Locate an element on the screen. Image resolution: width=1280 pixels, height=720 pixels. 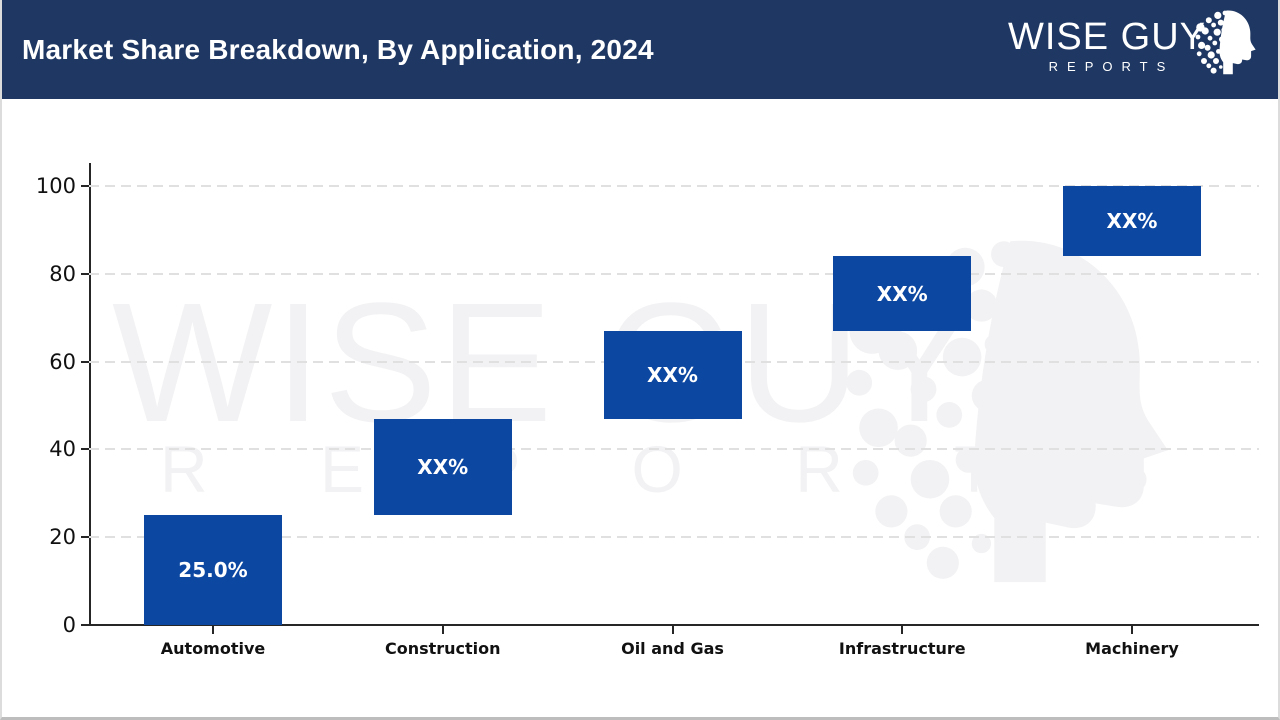
bar-value-label: 25.0% is located at coordinates (213, 570).